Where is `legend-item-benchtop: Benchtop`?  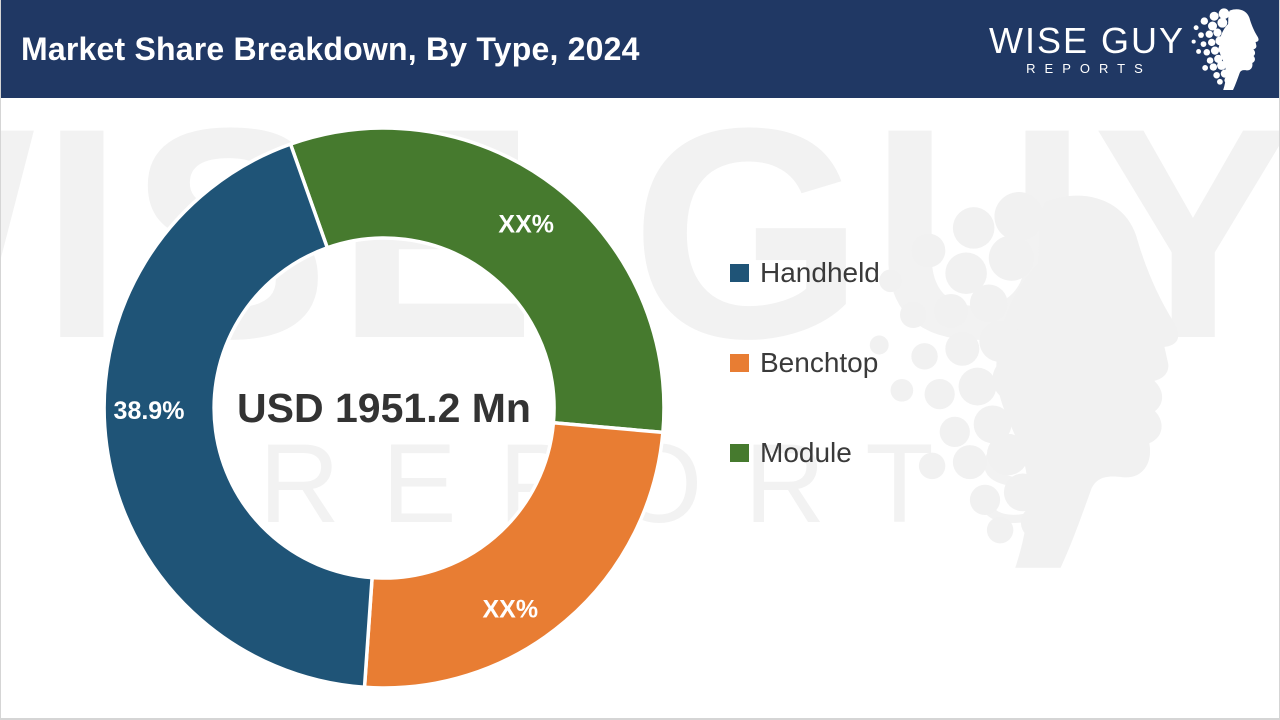 legend-item-benchtop: Benchtop is located at coordinates (805, 363).